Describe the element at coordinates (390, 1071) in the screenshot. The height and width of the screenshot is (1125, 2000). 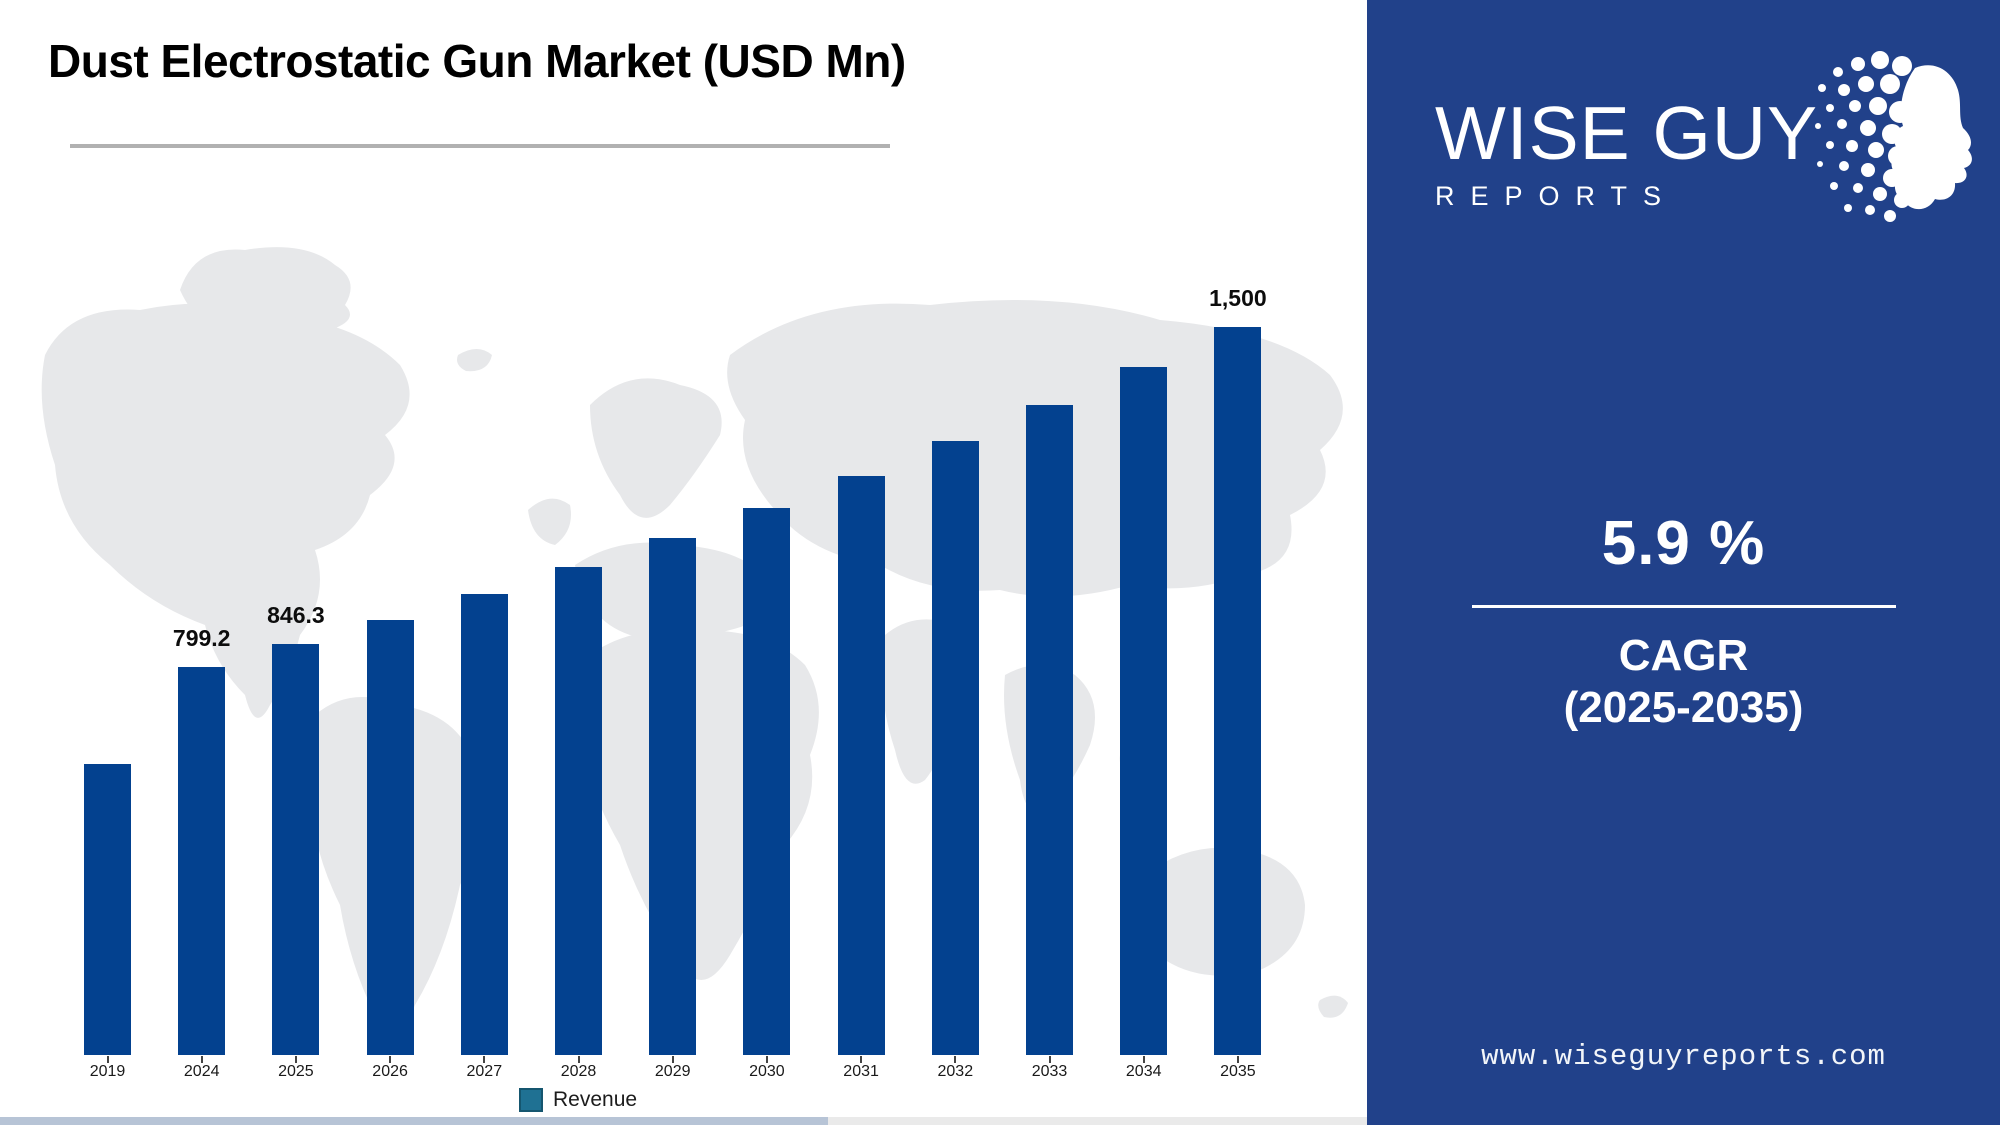
I see `x-axis-label: 2026` at that location.